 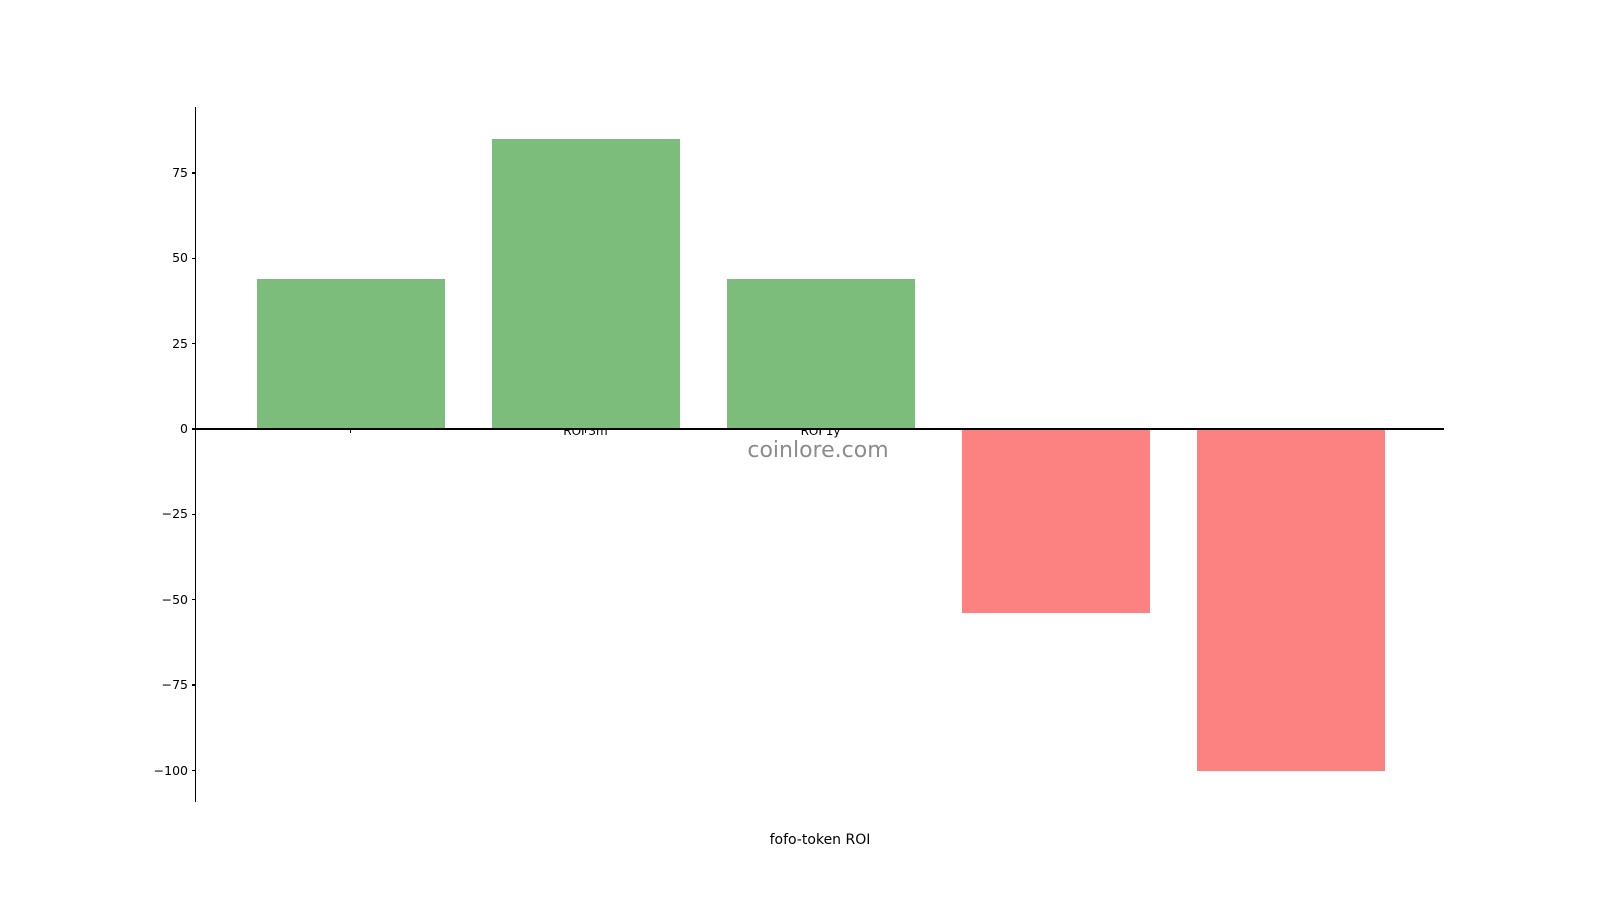 I want to click on y-axis-spine, so click(x=195, y=454).